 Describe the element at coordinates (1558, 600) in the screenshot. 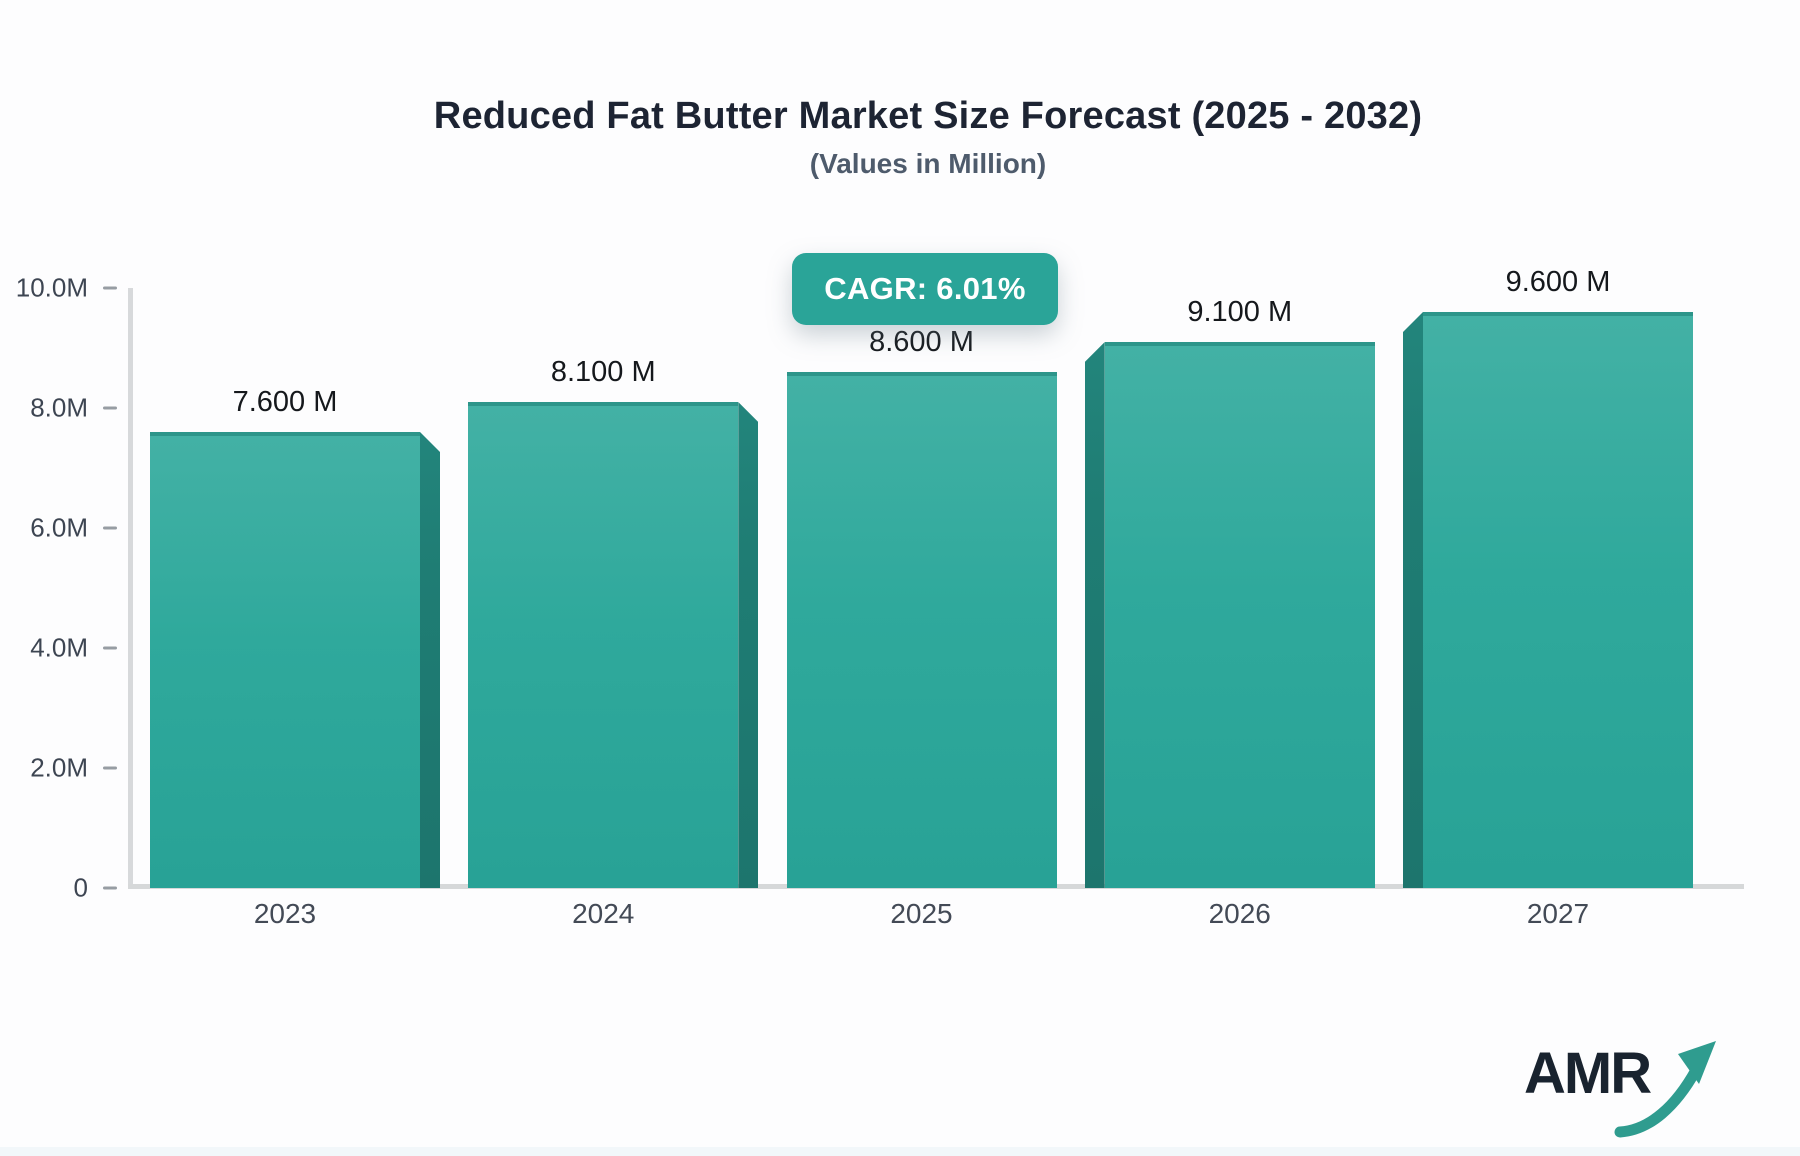

I see `bar-2027` at that location.